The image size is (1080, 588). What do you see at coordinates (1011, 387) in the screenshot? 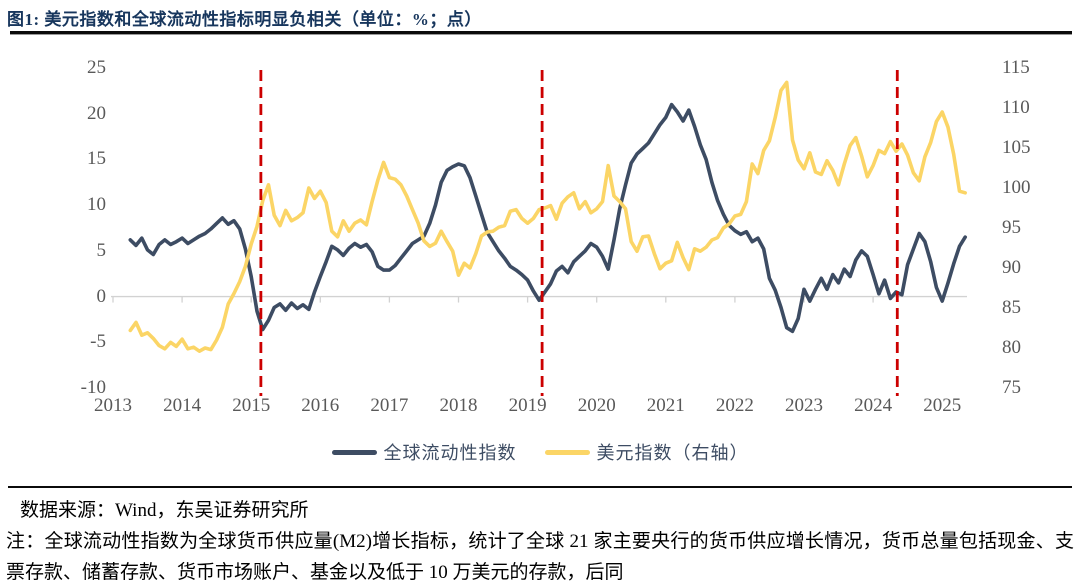
I see `y-right-tick-label: 75` at bounding box center [1011, 387].